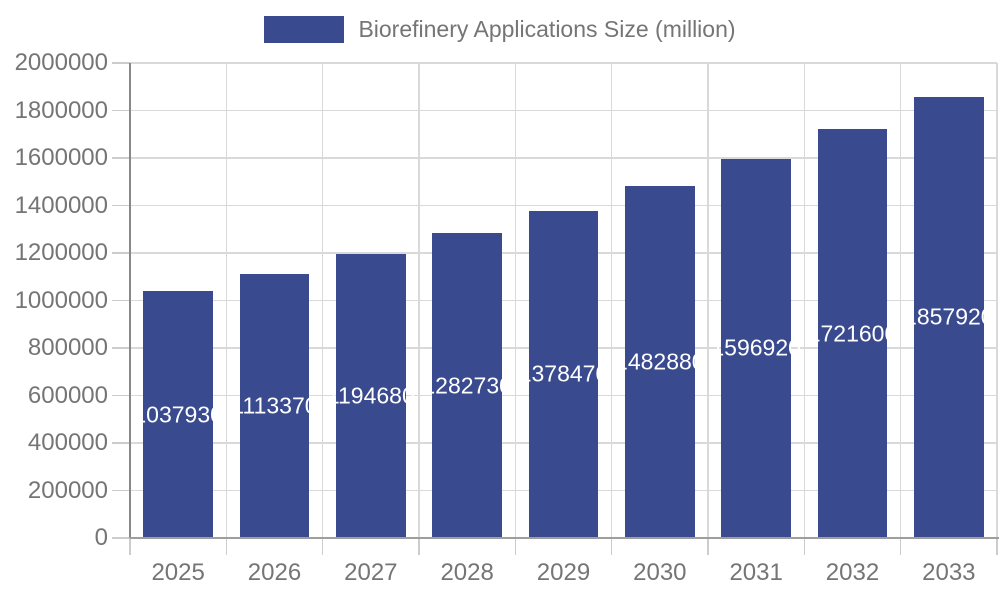  I want to click on x-axis-line, so click(564, 538).